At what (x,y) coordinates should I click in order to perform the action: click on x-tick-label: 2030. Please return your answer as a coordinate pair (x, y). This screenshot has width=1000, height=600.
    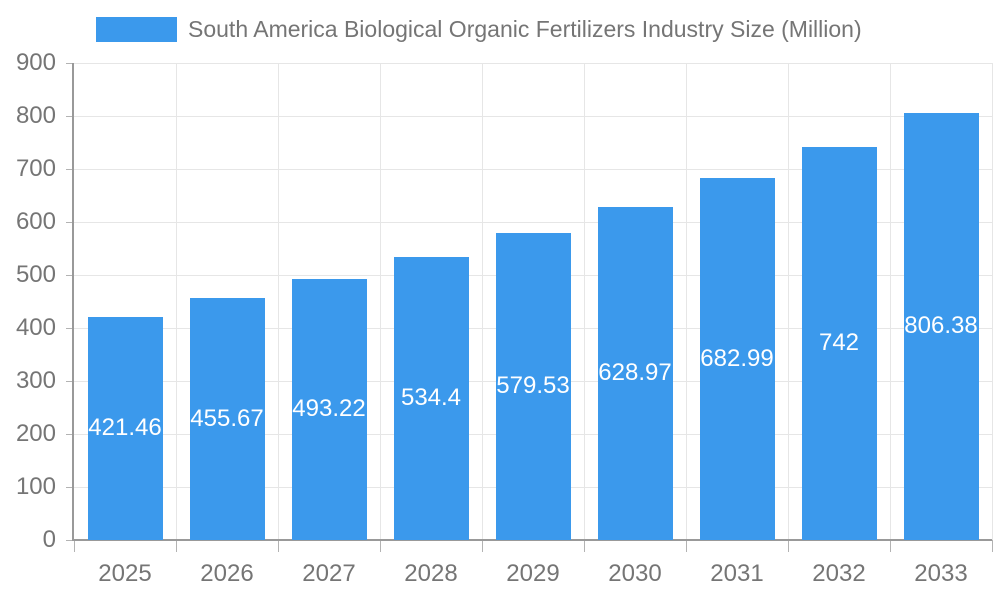
    Looking at the image, I should click on (635, 573).